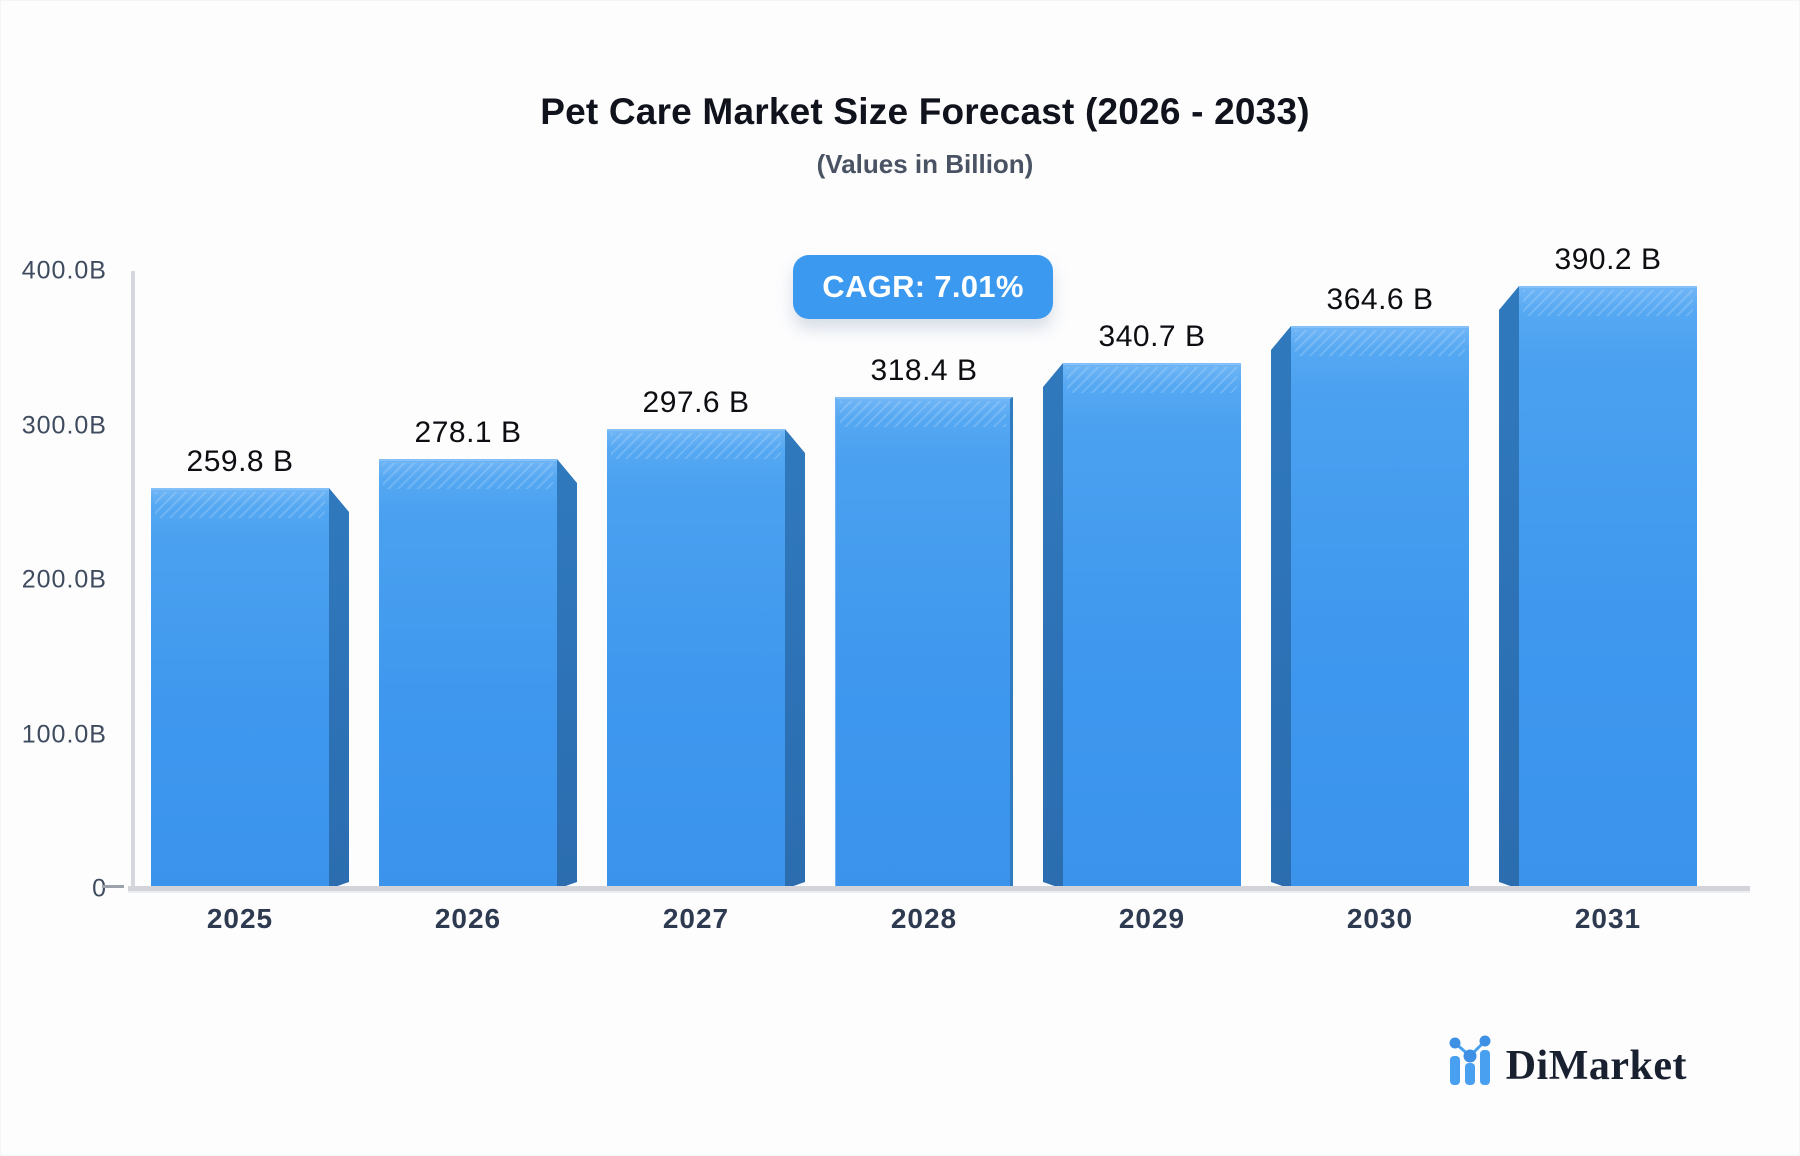 Image resolution: width=1800 pixels, height=1156 pixels. Describe the element at coordinates (1380, 299) in the screenshot. I see `bar-value-label-2030: 364.6 B` at that location.